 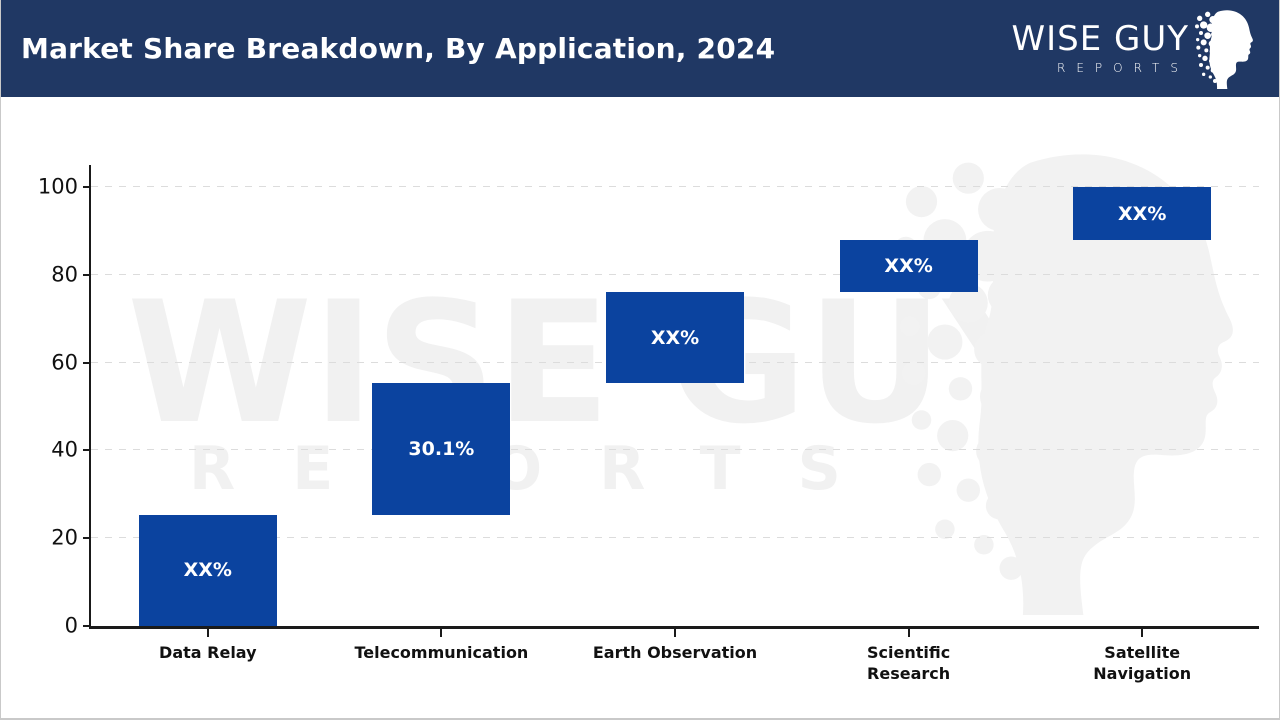 I want to click on y-tick-label: 40, so click(x=64, y=449).